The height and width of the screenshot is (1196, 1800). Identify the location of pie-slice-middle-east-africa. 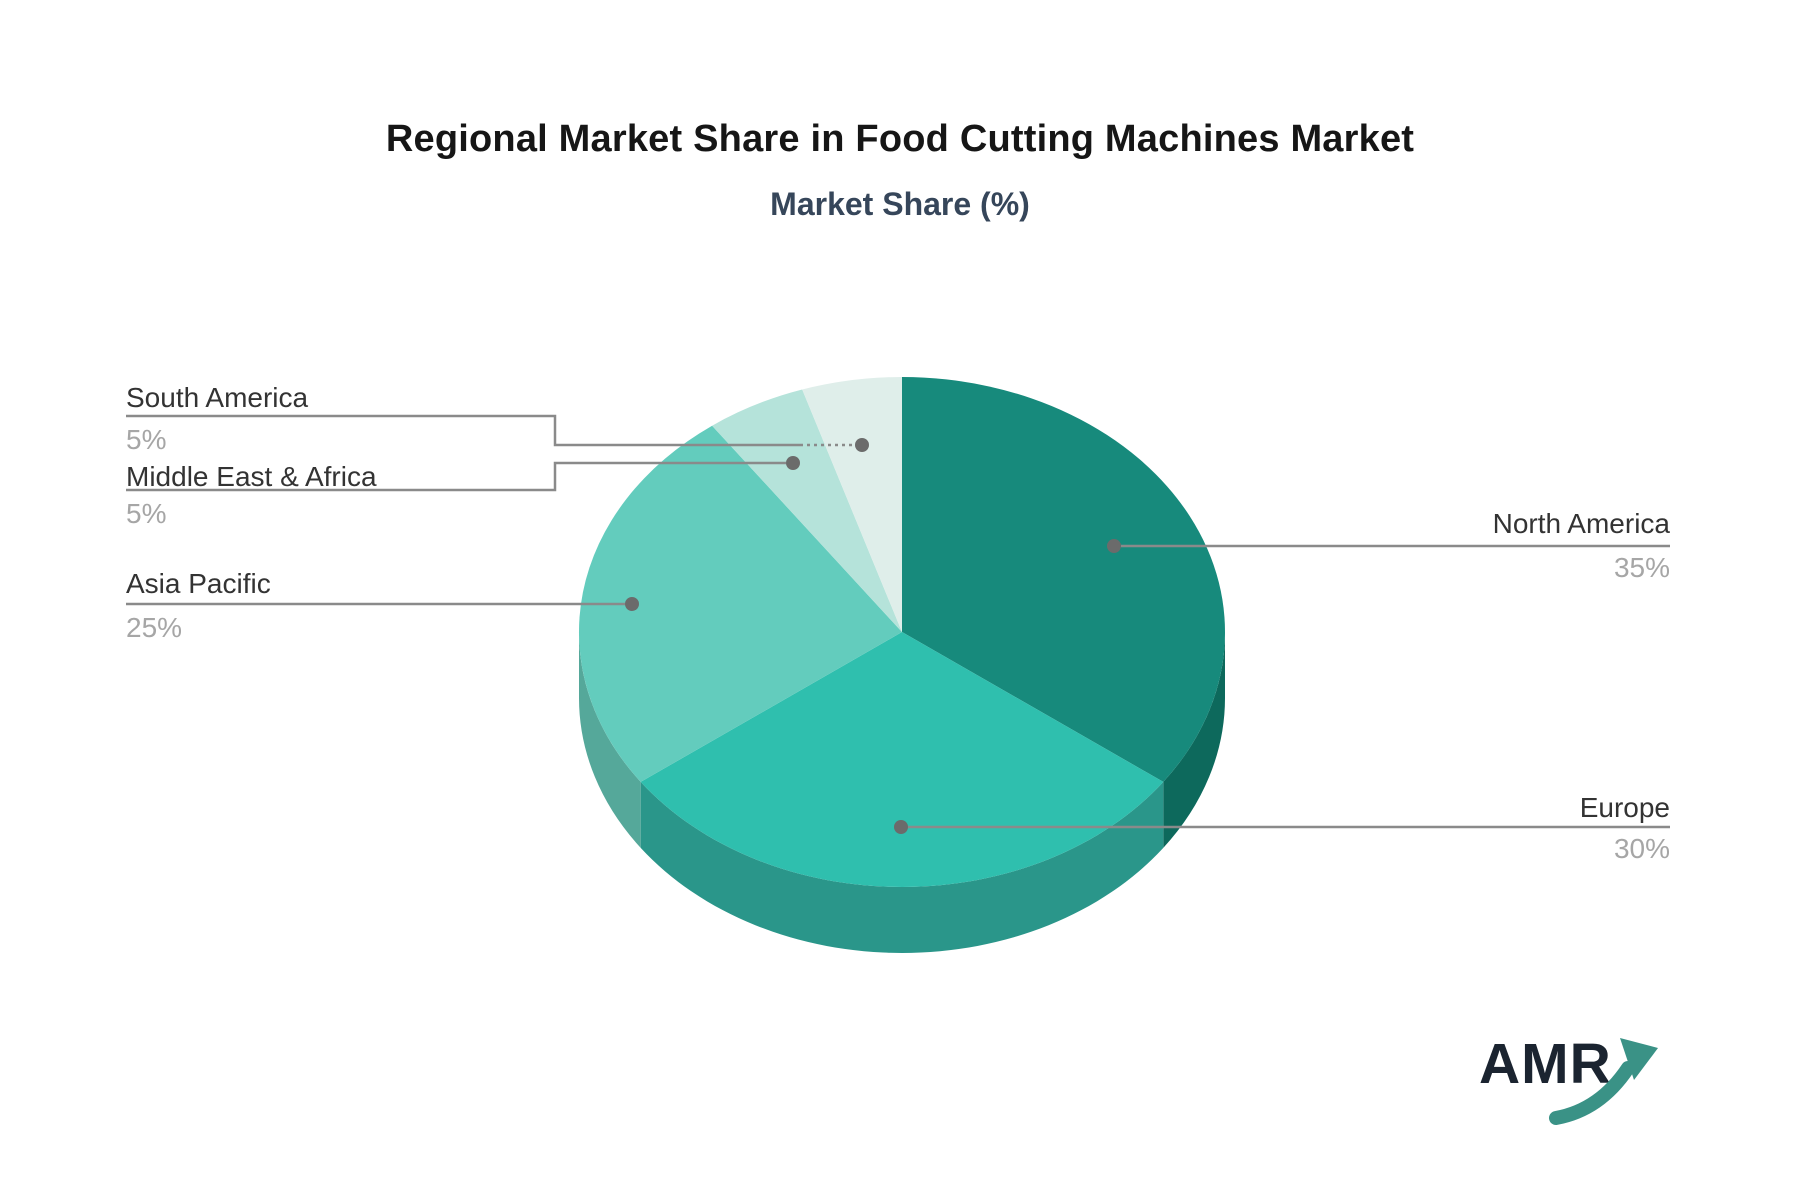
(807, 511).